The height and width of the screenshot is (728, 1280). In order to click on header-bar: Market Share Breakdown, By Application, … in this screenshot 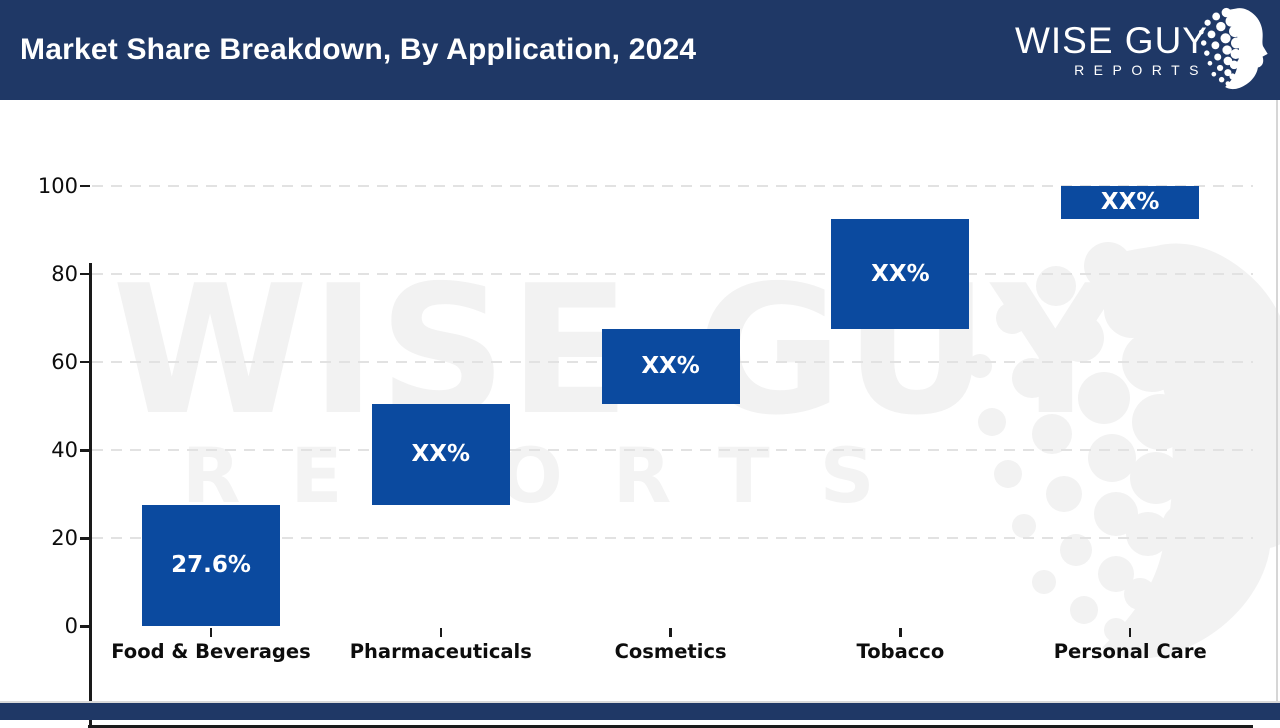, I will do `click(640, 50)`.